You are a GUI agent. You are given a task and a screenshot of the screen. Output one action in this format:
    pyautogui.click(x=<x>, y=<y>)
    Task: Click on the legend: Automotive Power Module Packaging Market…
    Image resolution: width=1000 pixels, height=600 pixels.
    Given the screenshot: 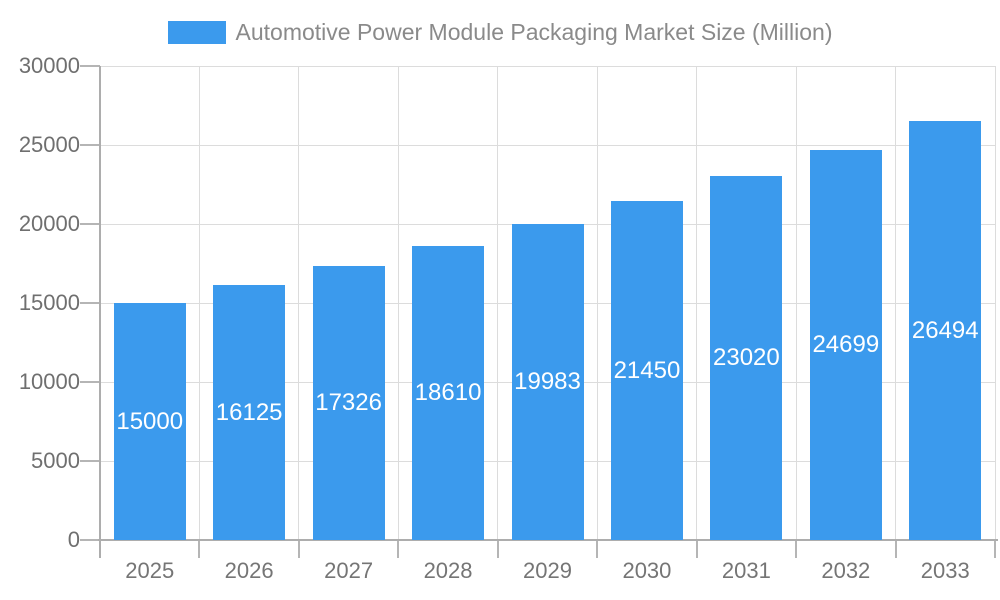 What is the action you would take?
    pyautogui.click(x=500, y=32)
    